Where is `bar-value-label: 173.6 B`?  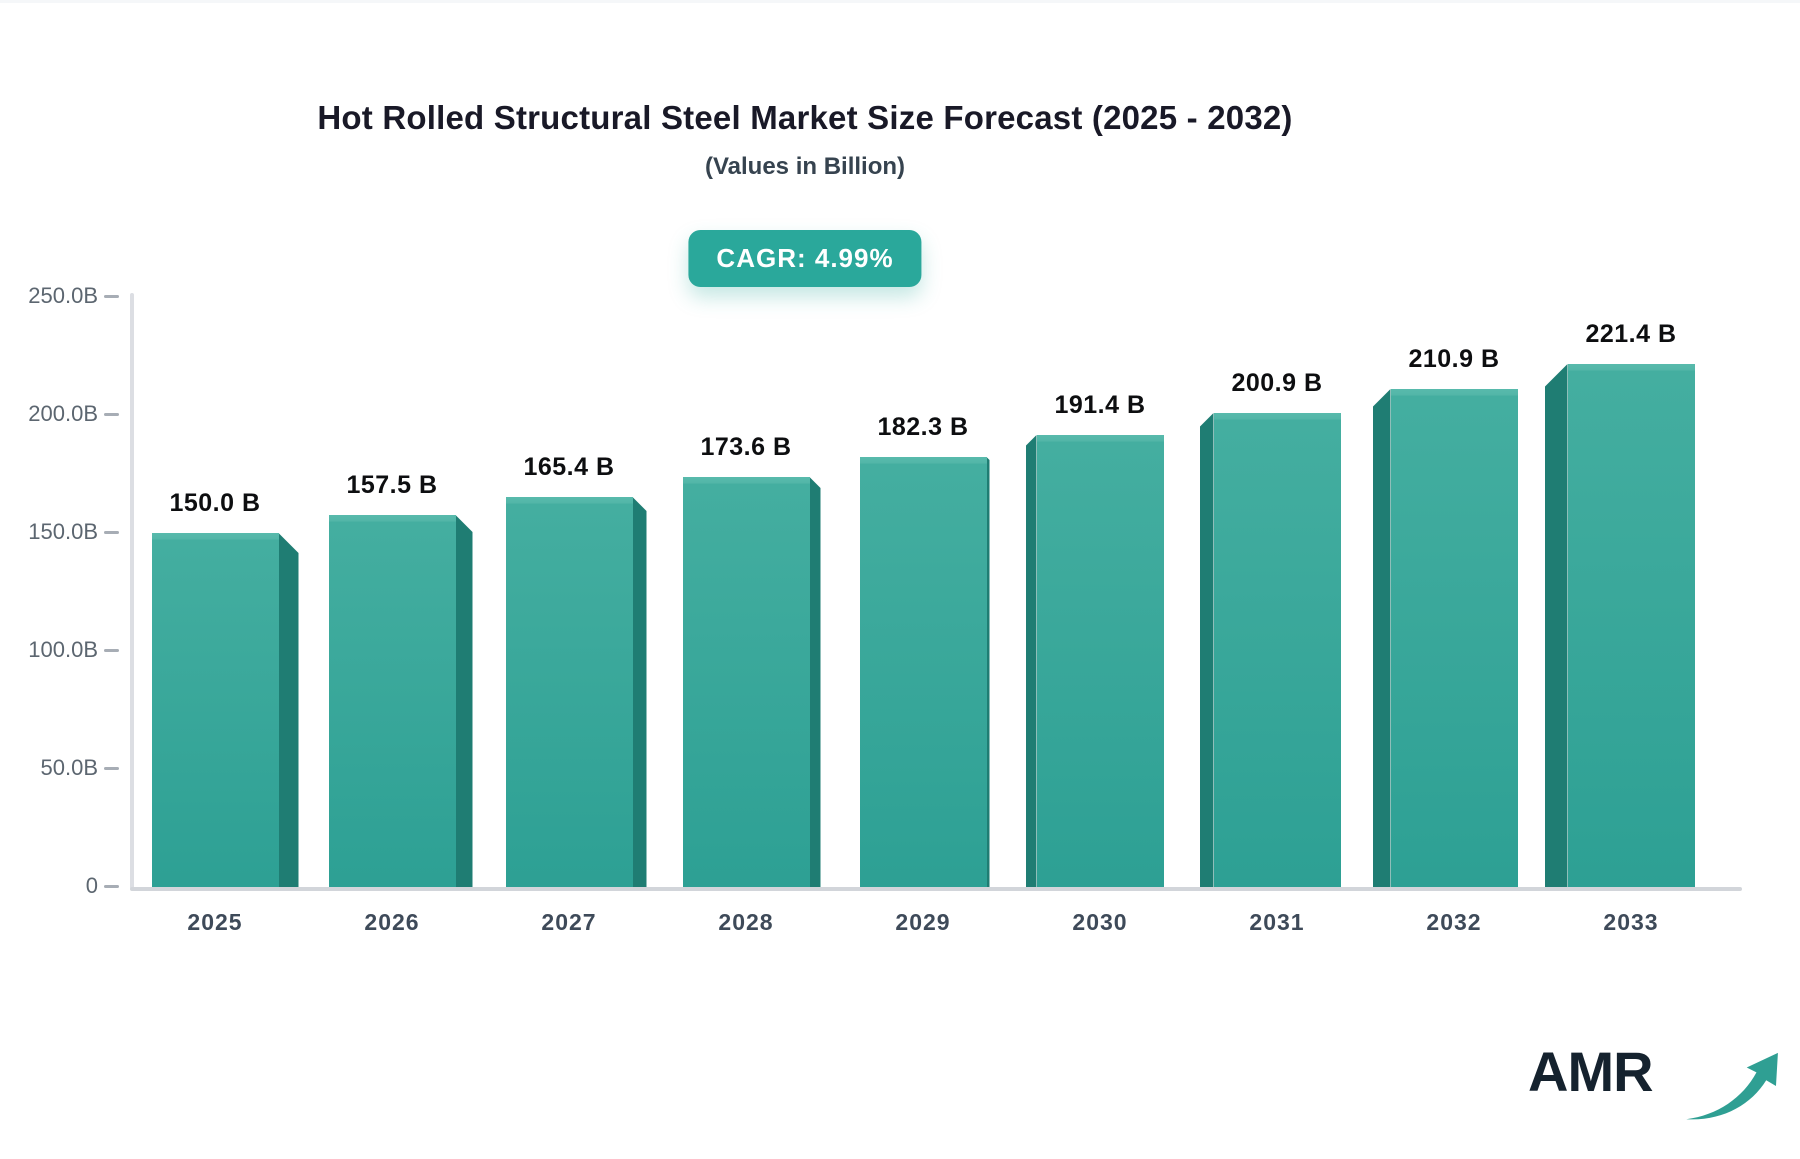 bar-value-label: 173.6 B is located at coordinates (746, 447).